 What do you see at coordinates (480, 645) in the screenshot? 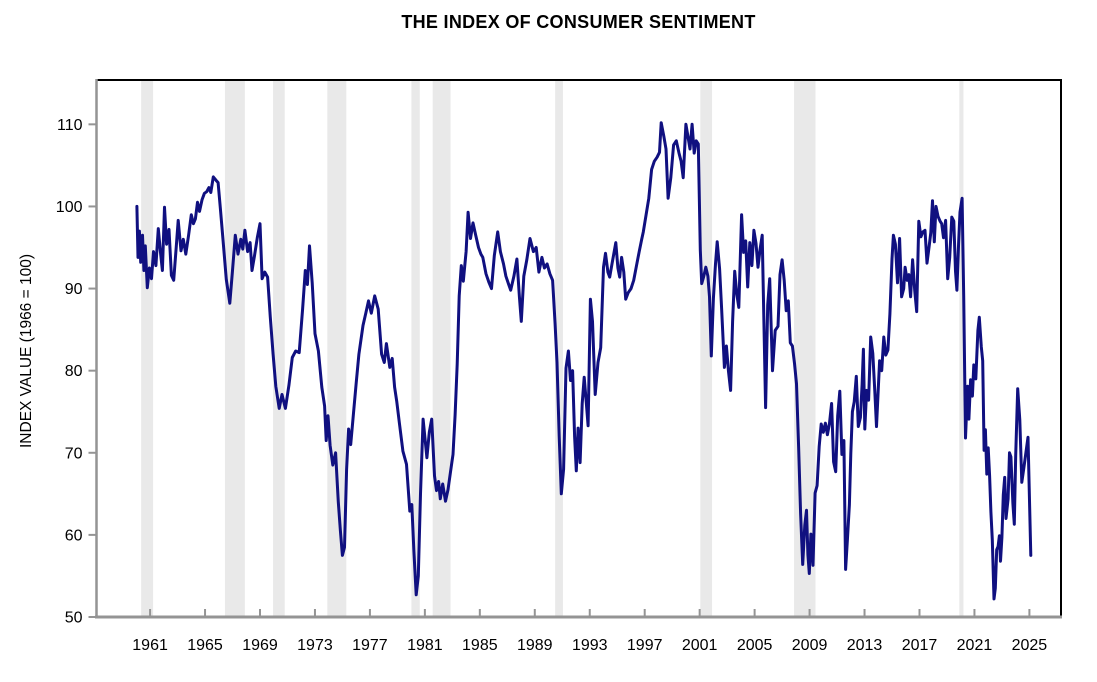
I see `x-tick-label: 1985` at bounding box center [480, 645].